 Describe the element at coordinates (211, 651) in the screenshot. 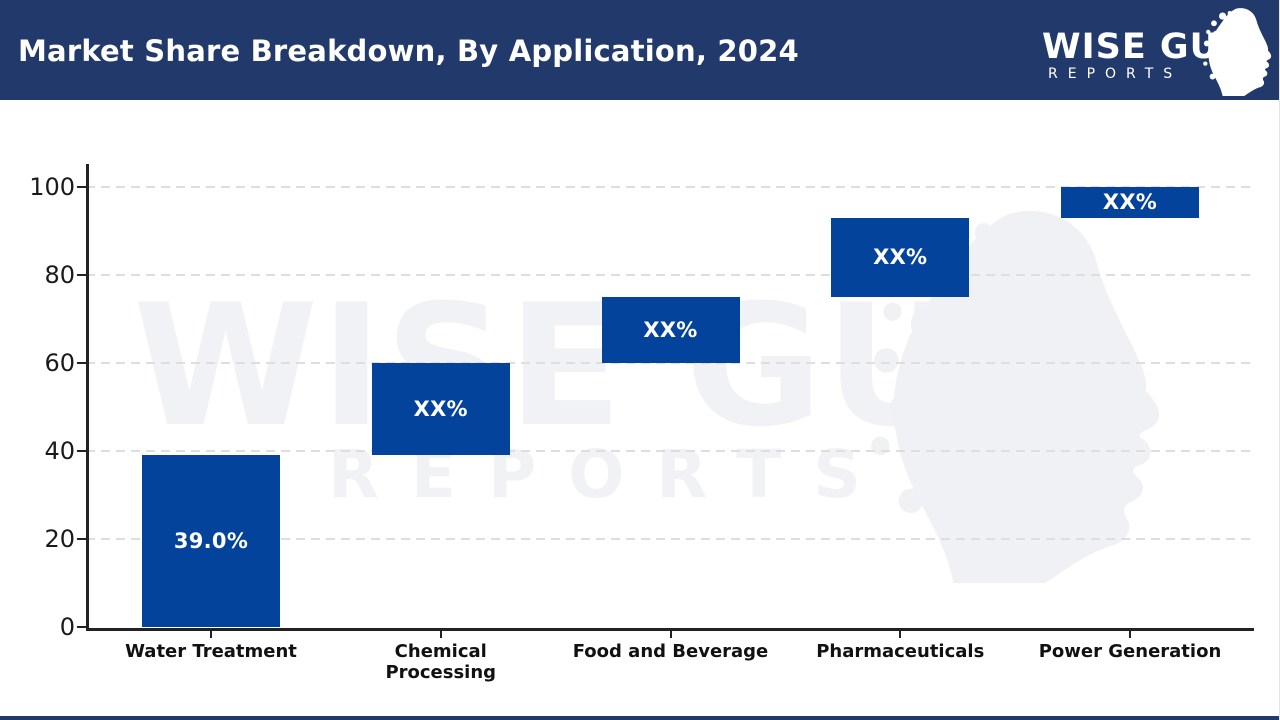

I see `x-tick-label-water-treatment: Water Treatment` at that location.